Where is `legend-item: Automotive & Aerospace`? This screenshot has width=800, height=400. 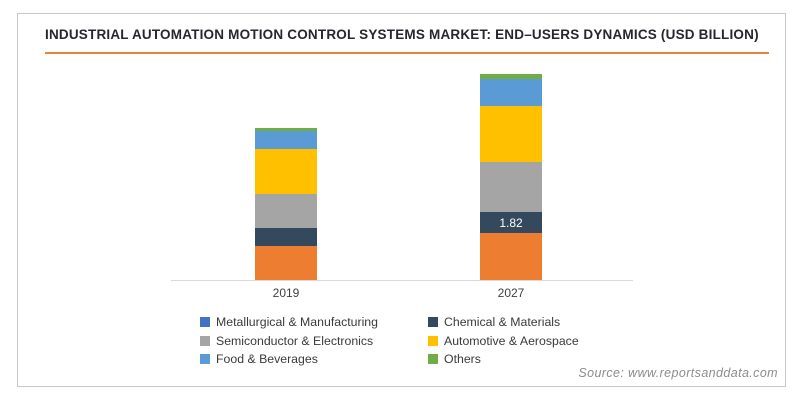
legend-item: Automotive & Aerospace is located at coordinates (503, 341).